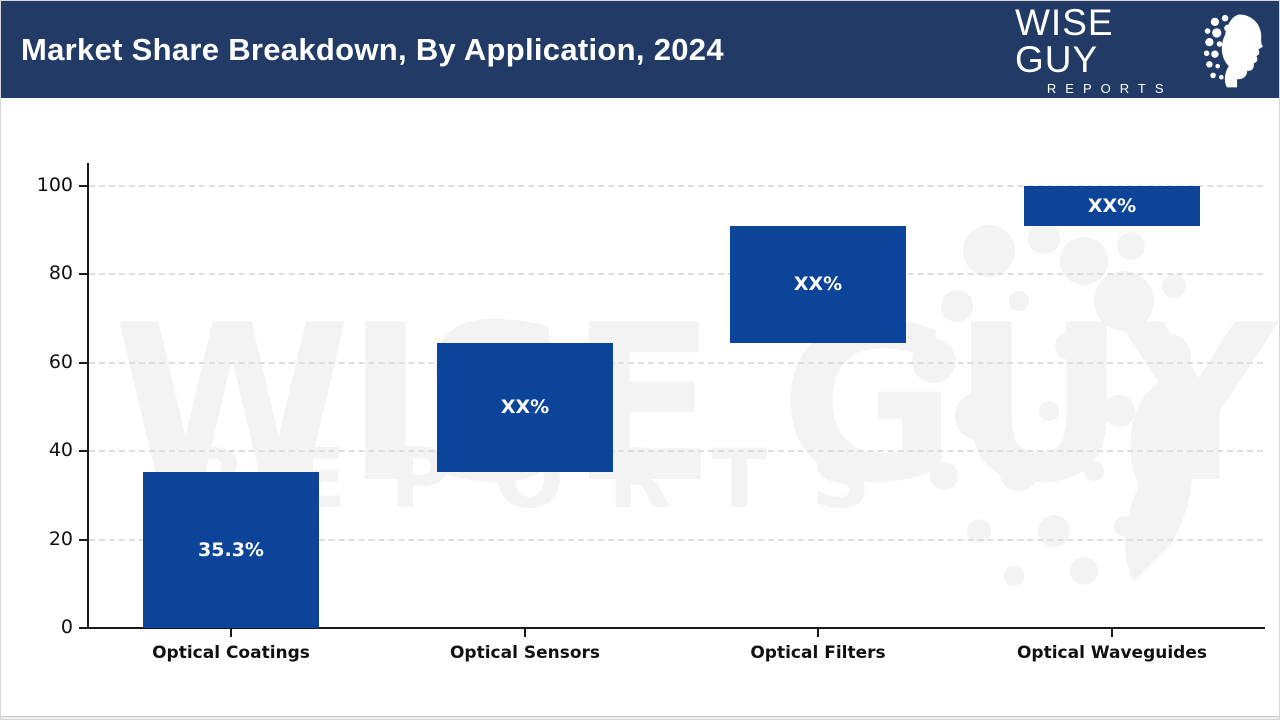 The width and height of the screenshot is (1280, 720). Describe the element at coordinates (1064, 41) in the screenshot. I see `logo-wordmark: WISE GUY` at that location.